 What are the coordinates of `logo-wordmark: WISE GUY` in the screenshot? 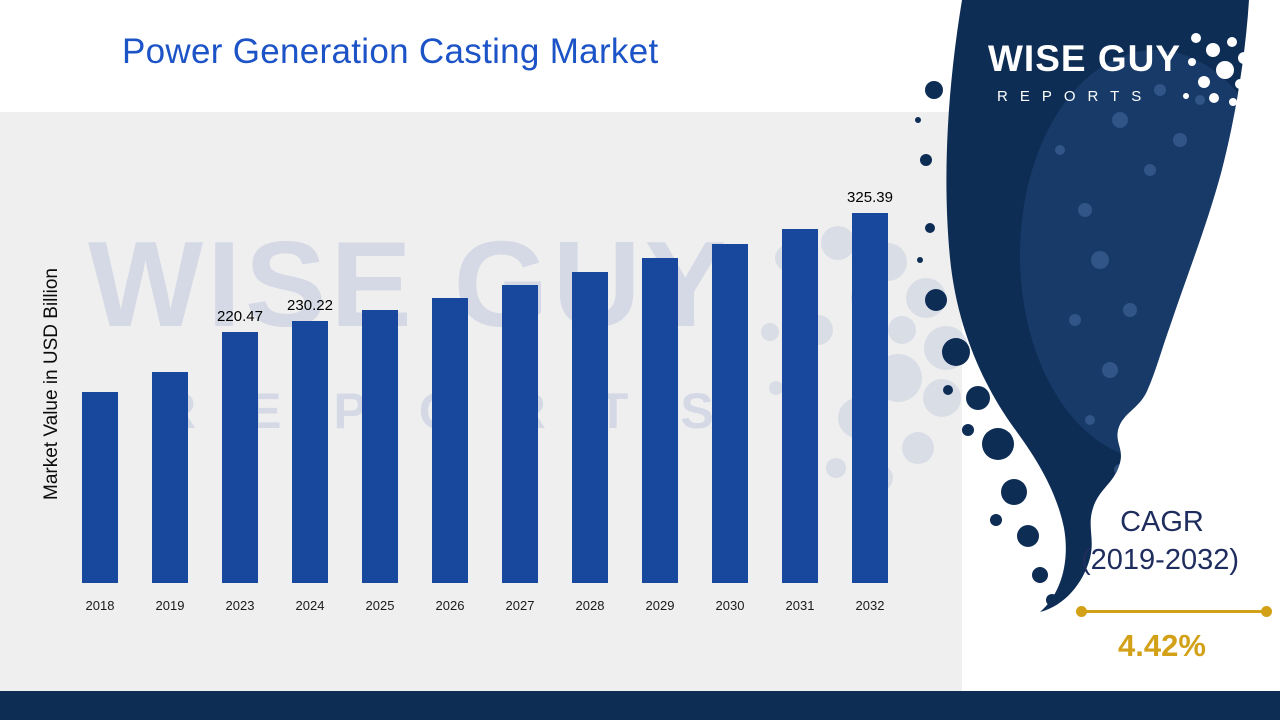 It's located at (1085, 58).